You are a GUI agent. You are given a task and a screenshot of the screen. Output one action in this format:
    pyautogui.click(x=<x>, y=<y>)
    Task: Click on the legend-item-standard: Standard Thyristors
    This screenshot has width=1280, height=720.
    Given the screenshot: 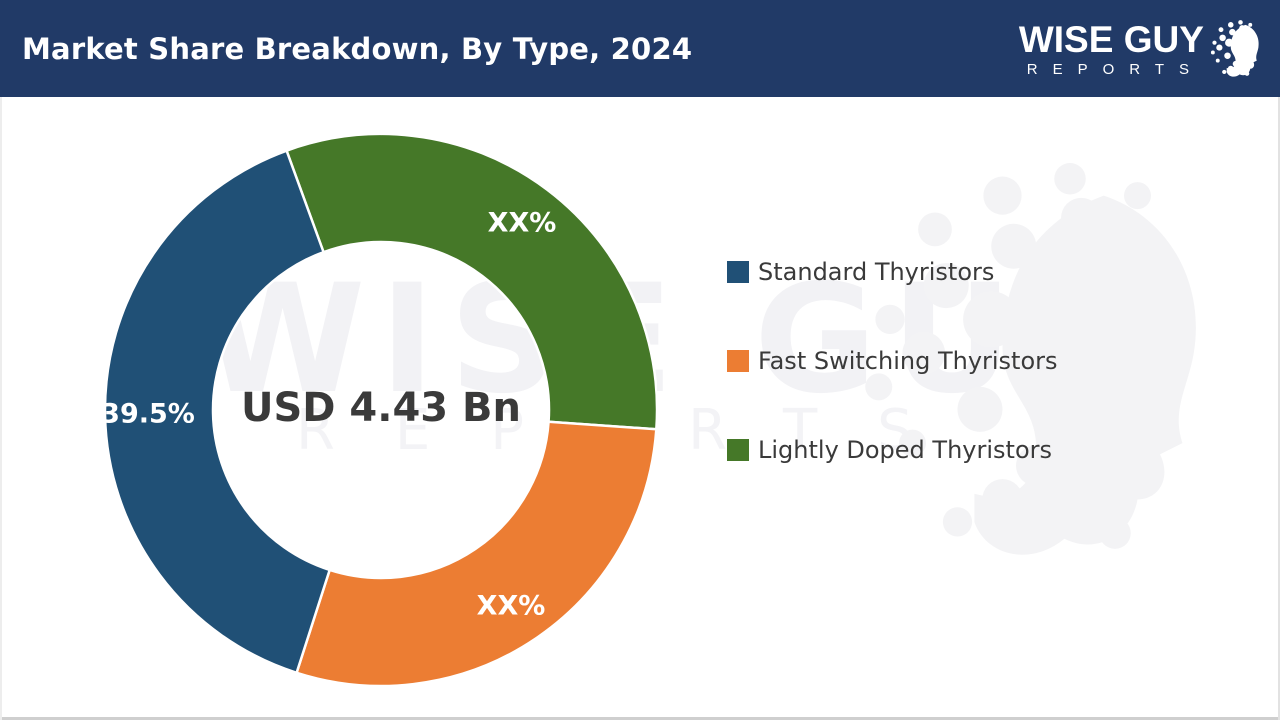 What is the action you would take?
    pyautogui.click(x=892, y=272)
    